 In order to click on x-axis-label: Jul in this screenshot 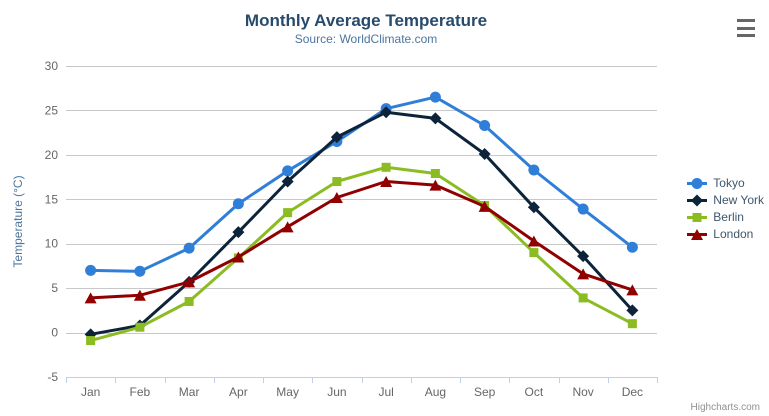, I will do `click(385, 392)`.